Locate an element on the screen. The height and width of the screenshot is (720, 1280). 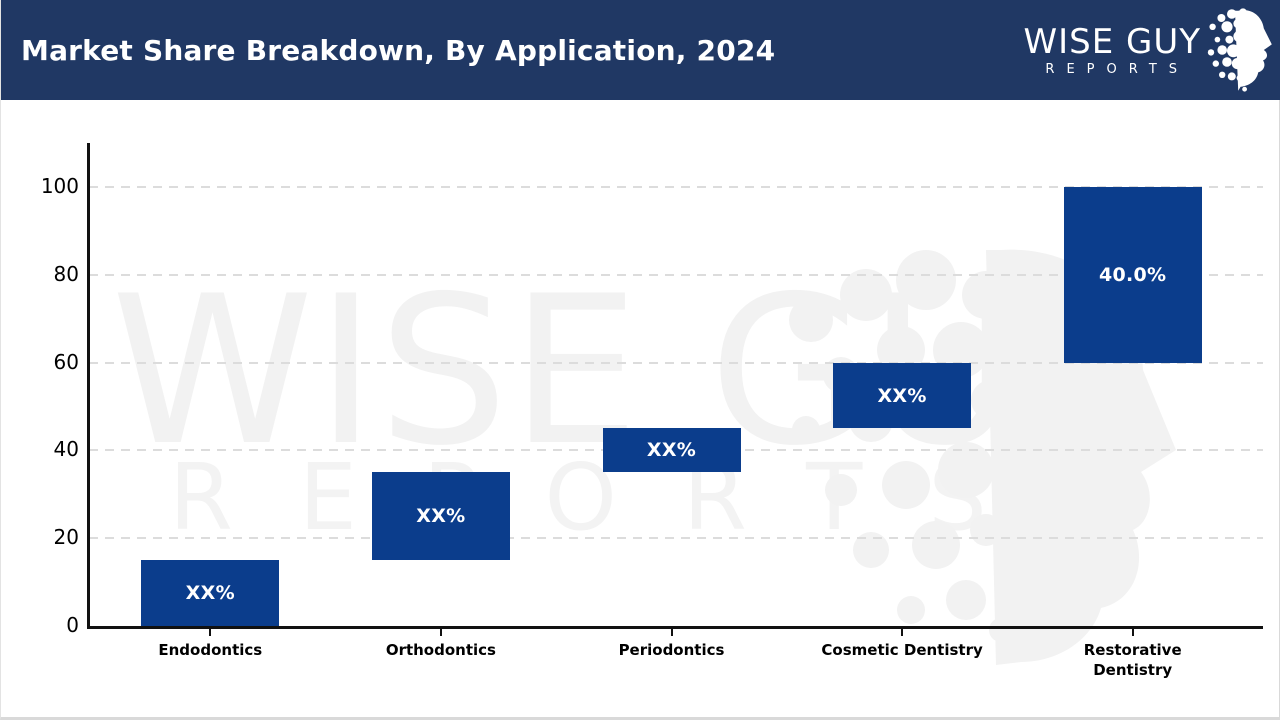
y-axis-tick-label: 100 is located at coordinates (59, 186).